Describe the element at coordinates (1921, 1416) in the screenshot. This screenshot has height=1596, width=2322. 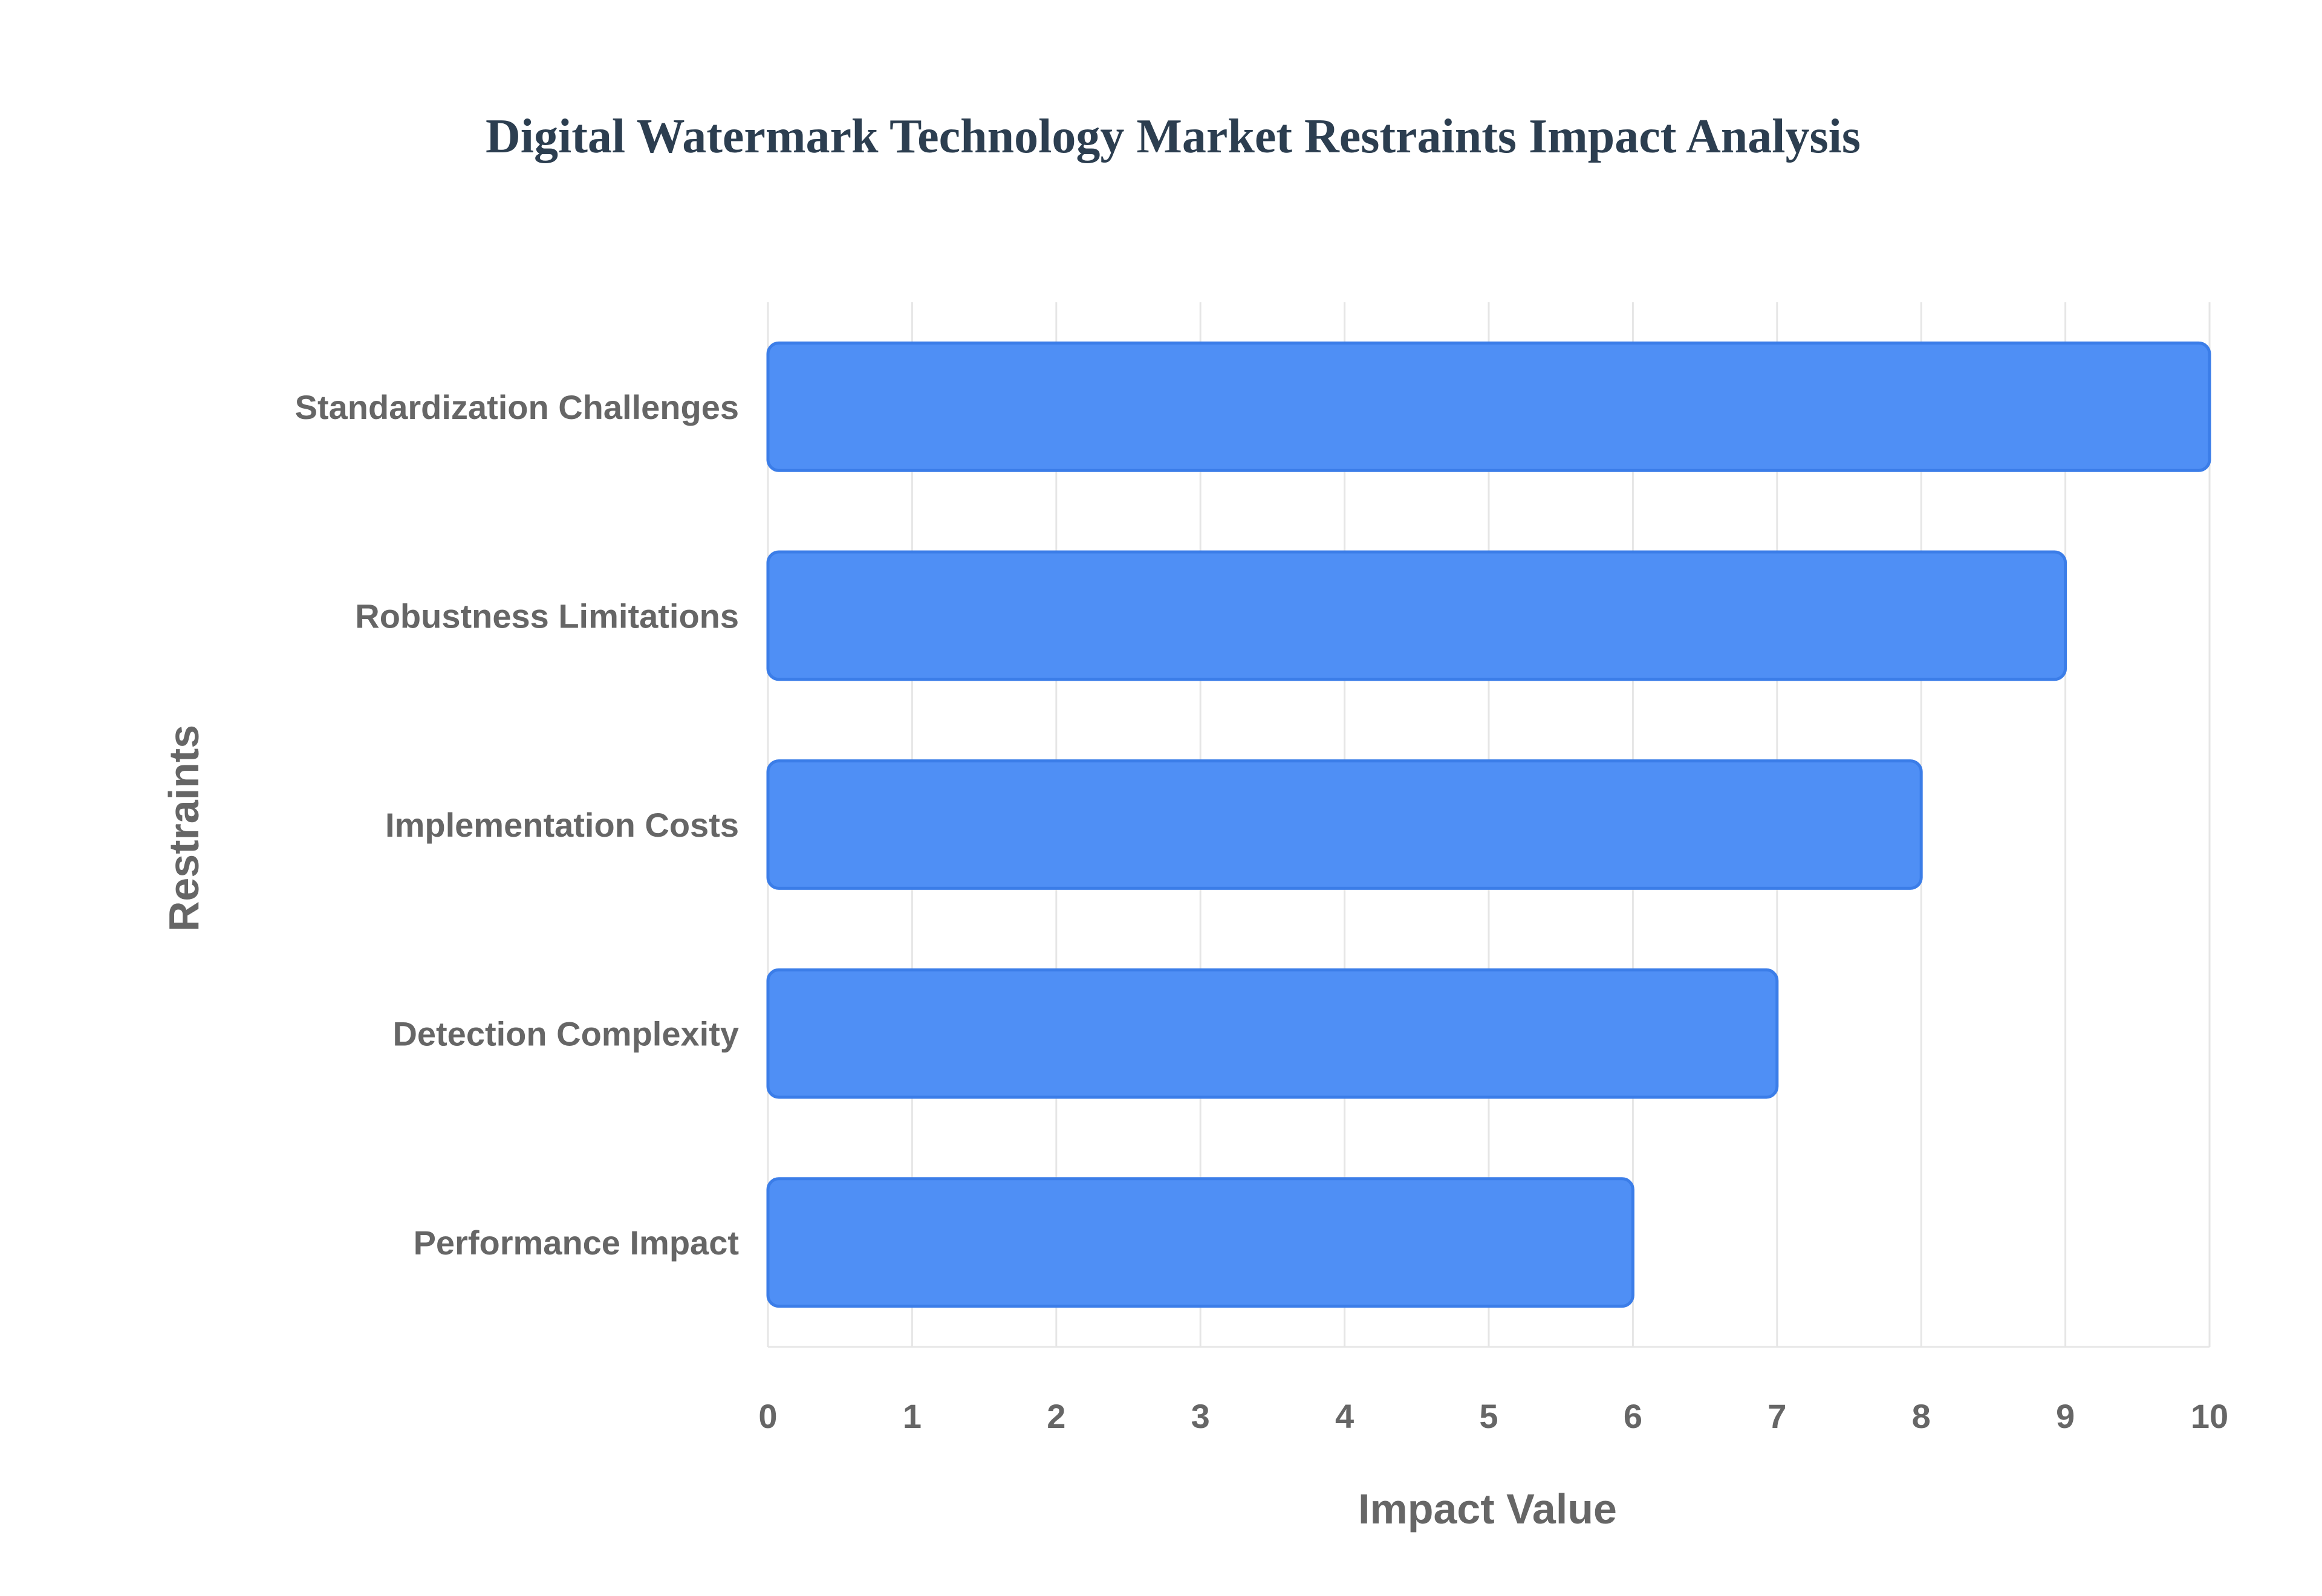
I see `x-tick-label-8: 8` at that location.